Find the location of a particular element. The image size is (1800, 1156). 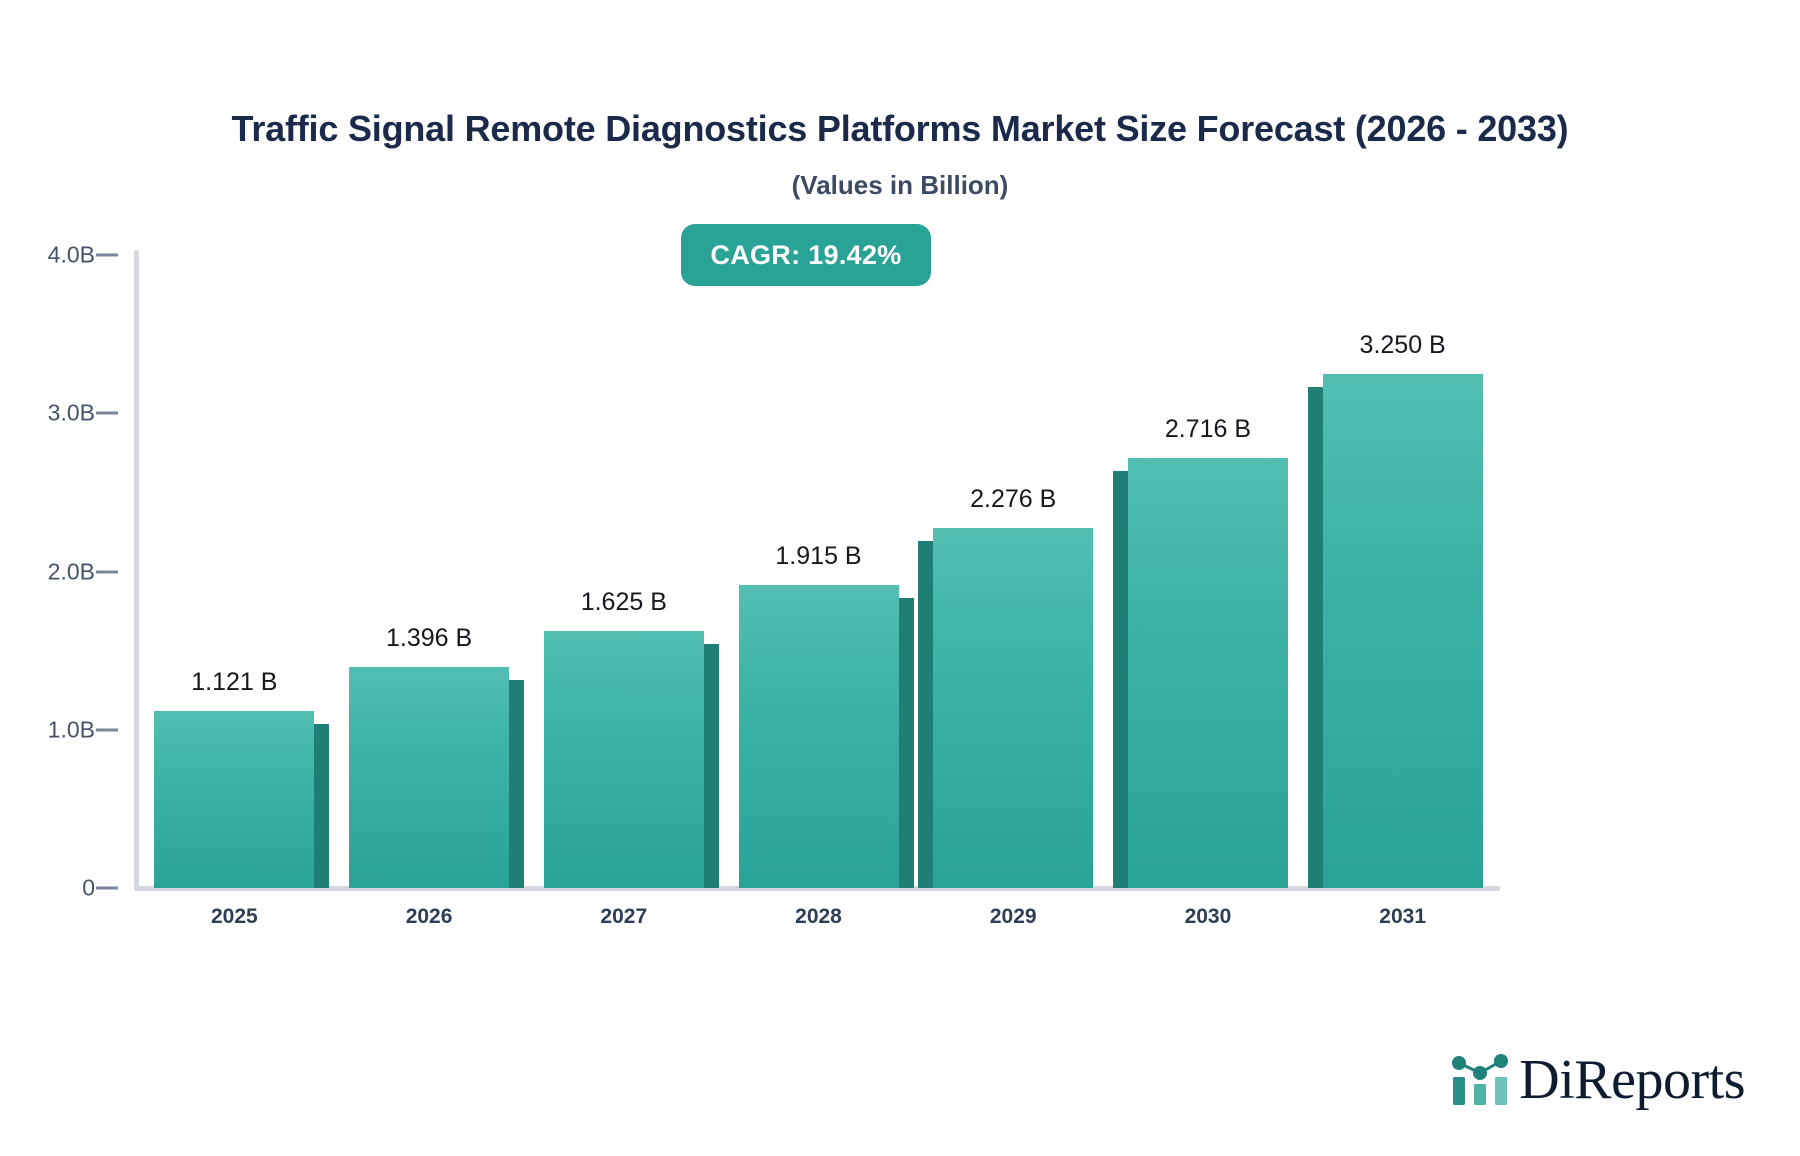

x-axis-tick-label: 2030 is located at coordinates (1208, 916).